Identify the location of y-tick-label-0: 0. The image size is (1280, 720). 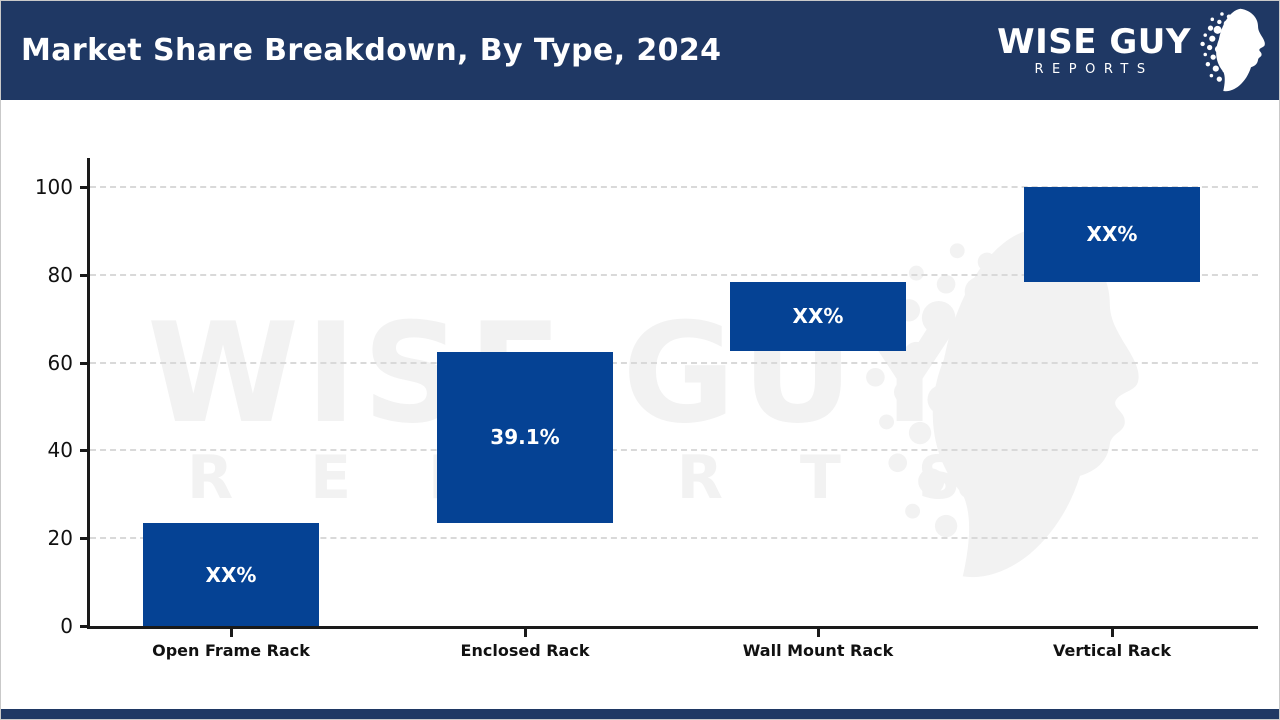
(66, 626).